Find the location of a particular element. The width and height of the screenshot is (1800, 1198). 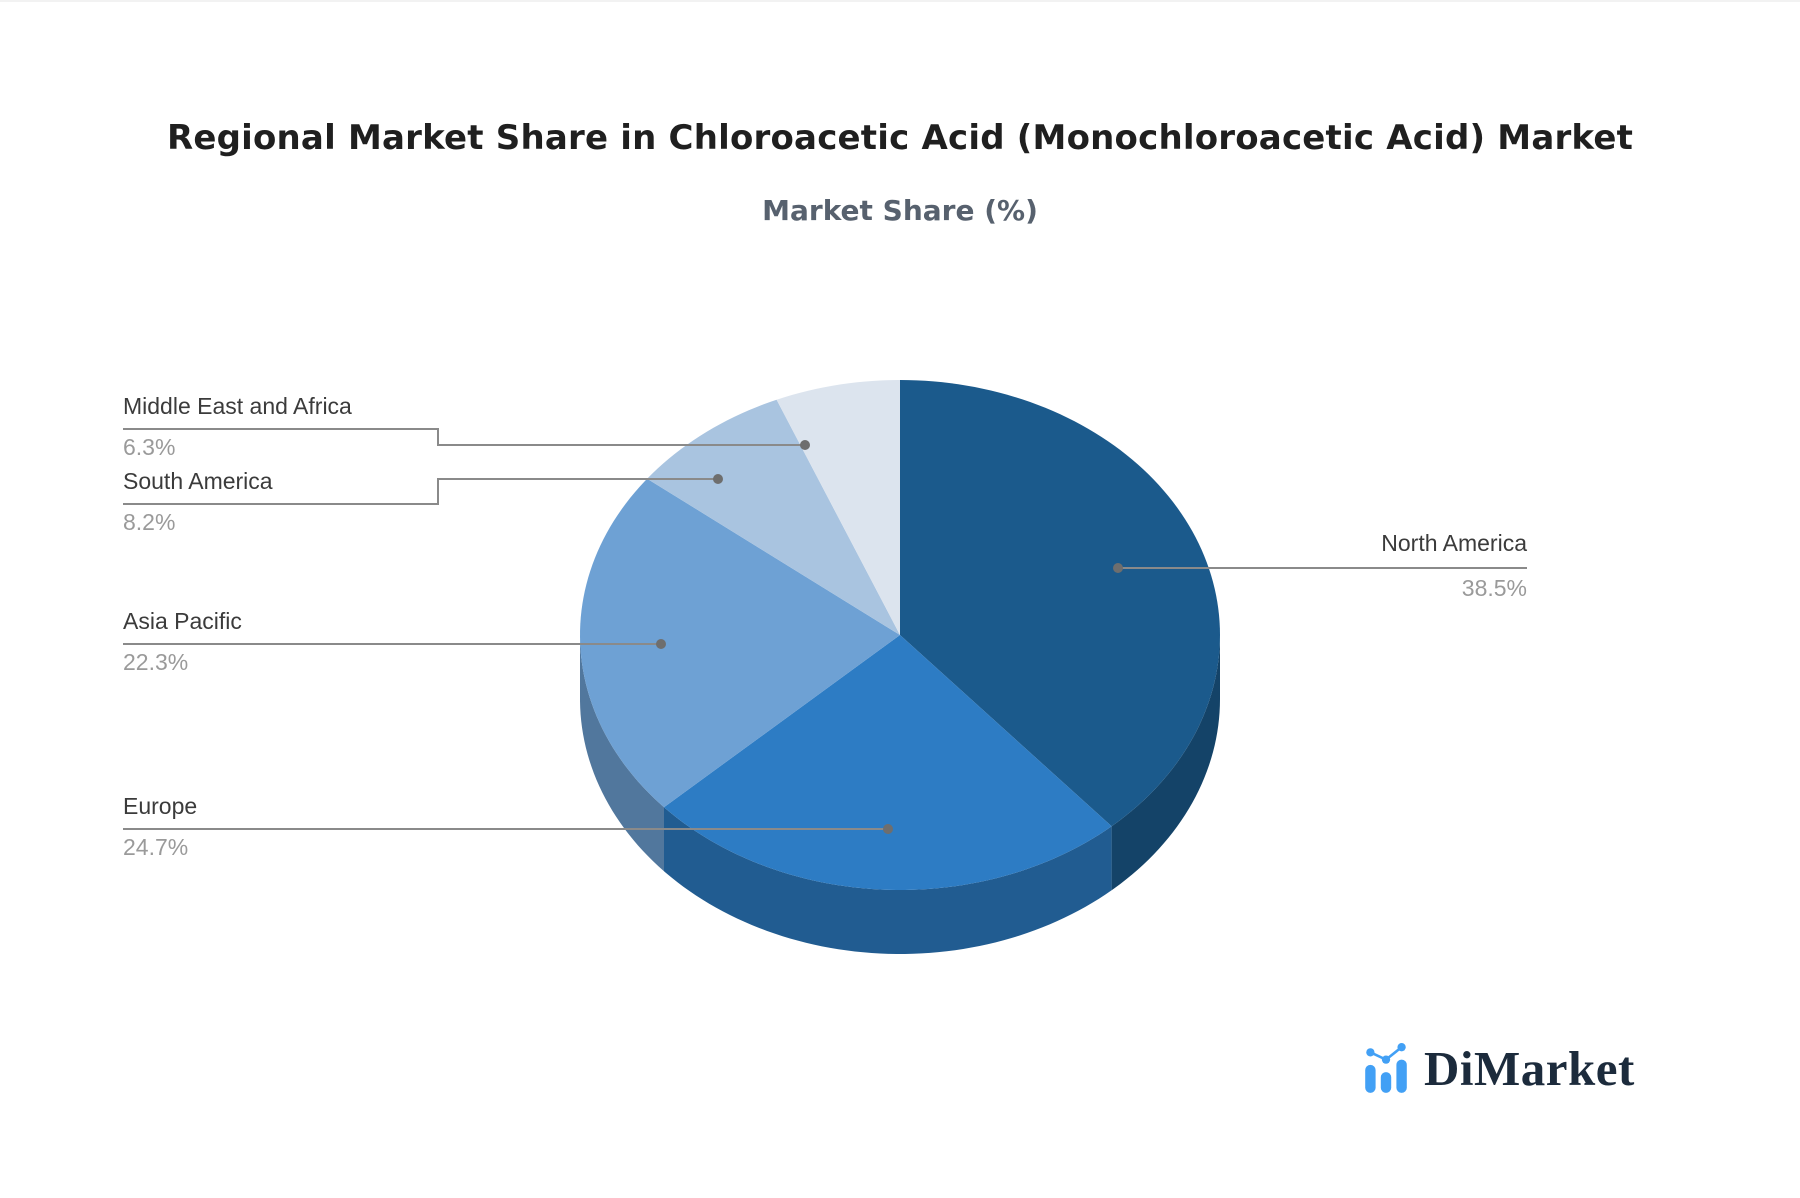

dimarket-logo: DiMarket is located at coordinates (1498, 1068).